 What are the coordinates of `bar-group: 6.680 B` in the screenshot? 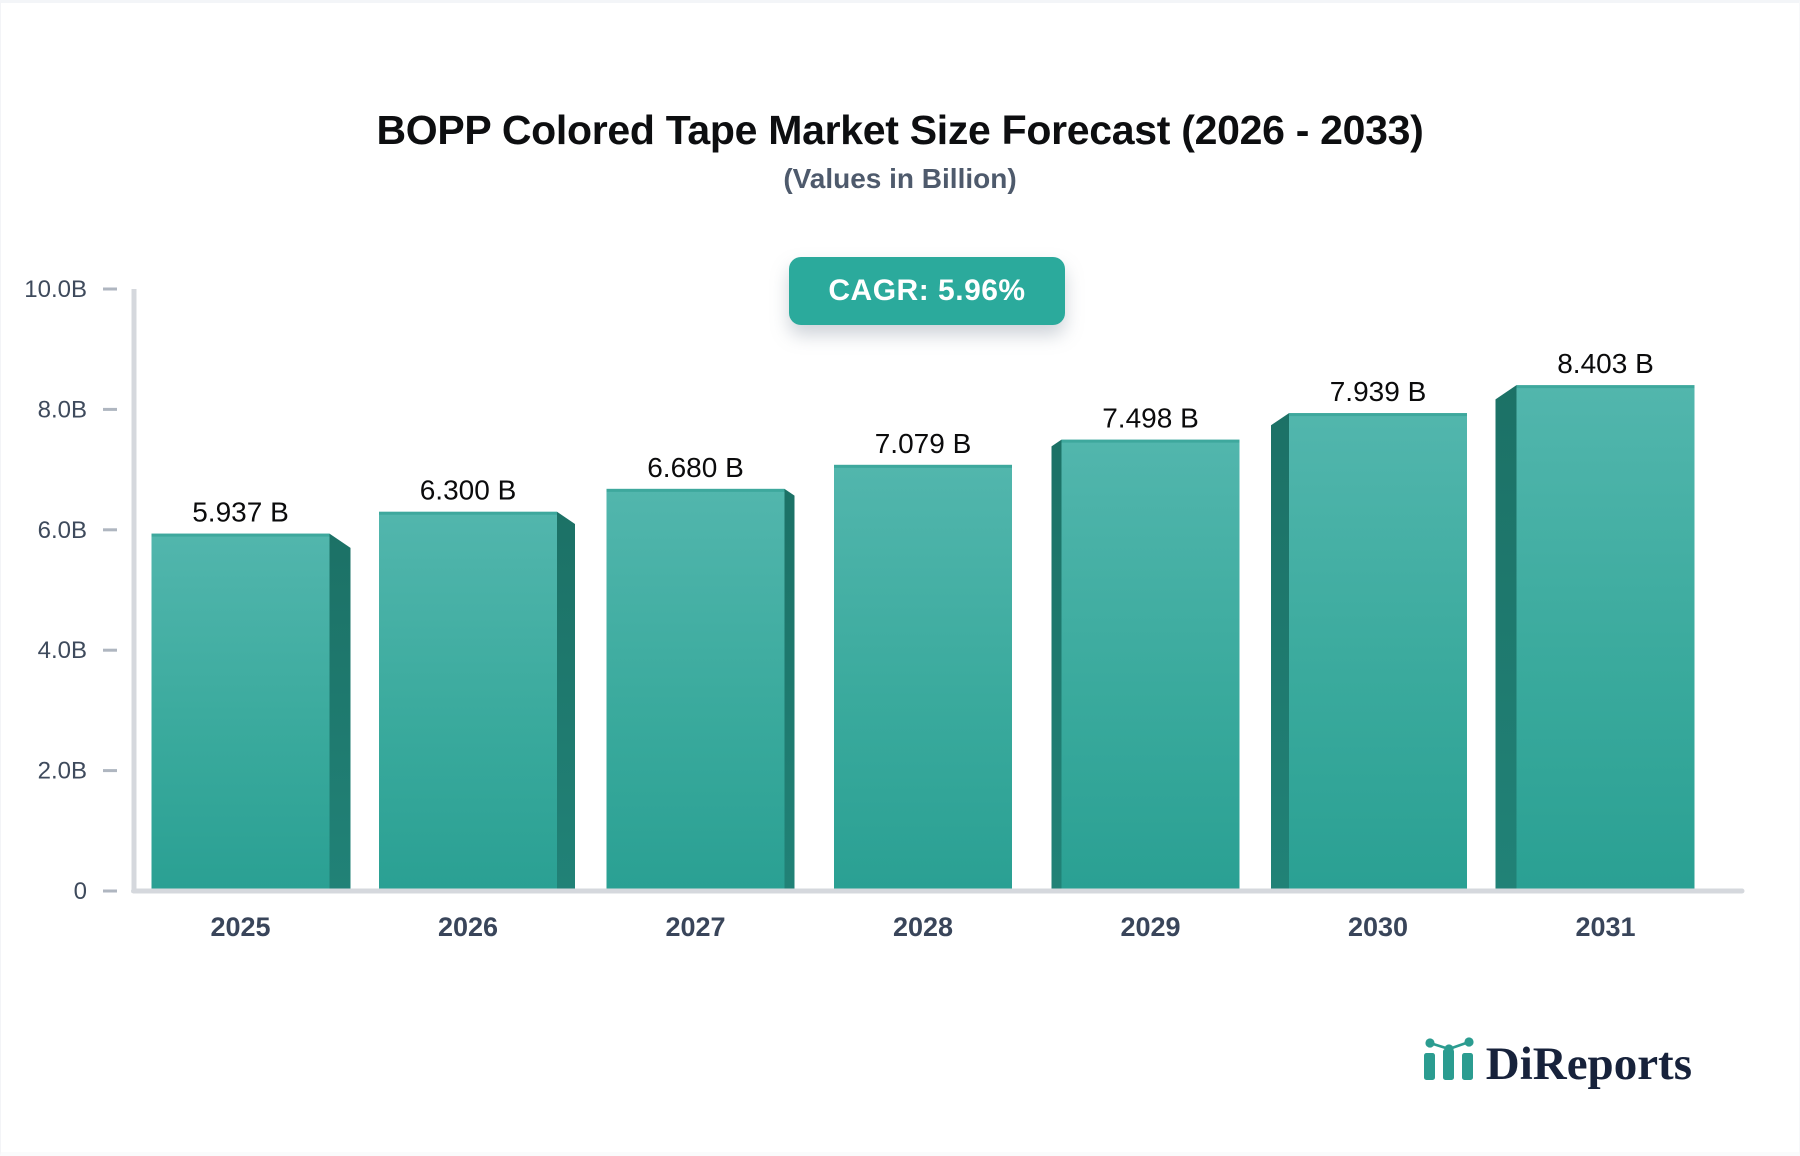 It's located at (700, 671).